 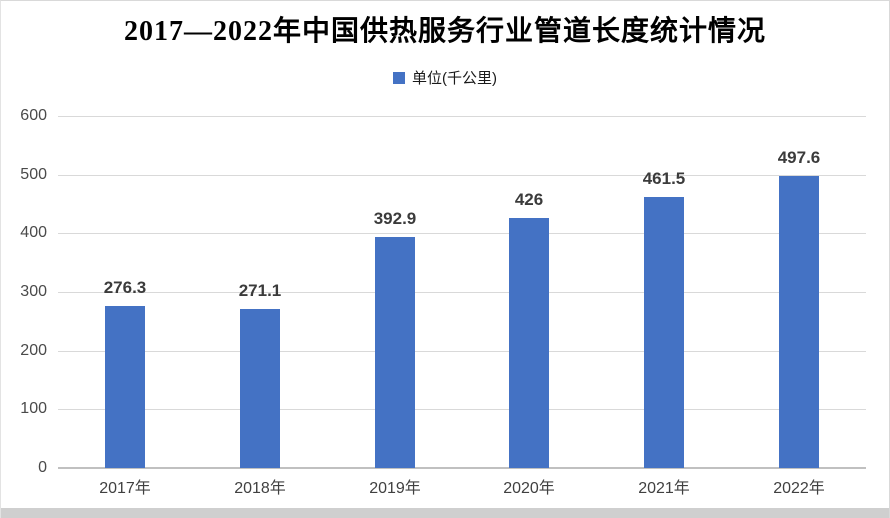 What do you see at coordinates (799, 488) in the screenshot?
I see `x-axis-tick-label: 2022年` at bounding box center [799, 488].